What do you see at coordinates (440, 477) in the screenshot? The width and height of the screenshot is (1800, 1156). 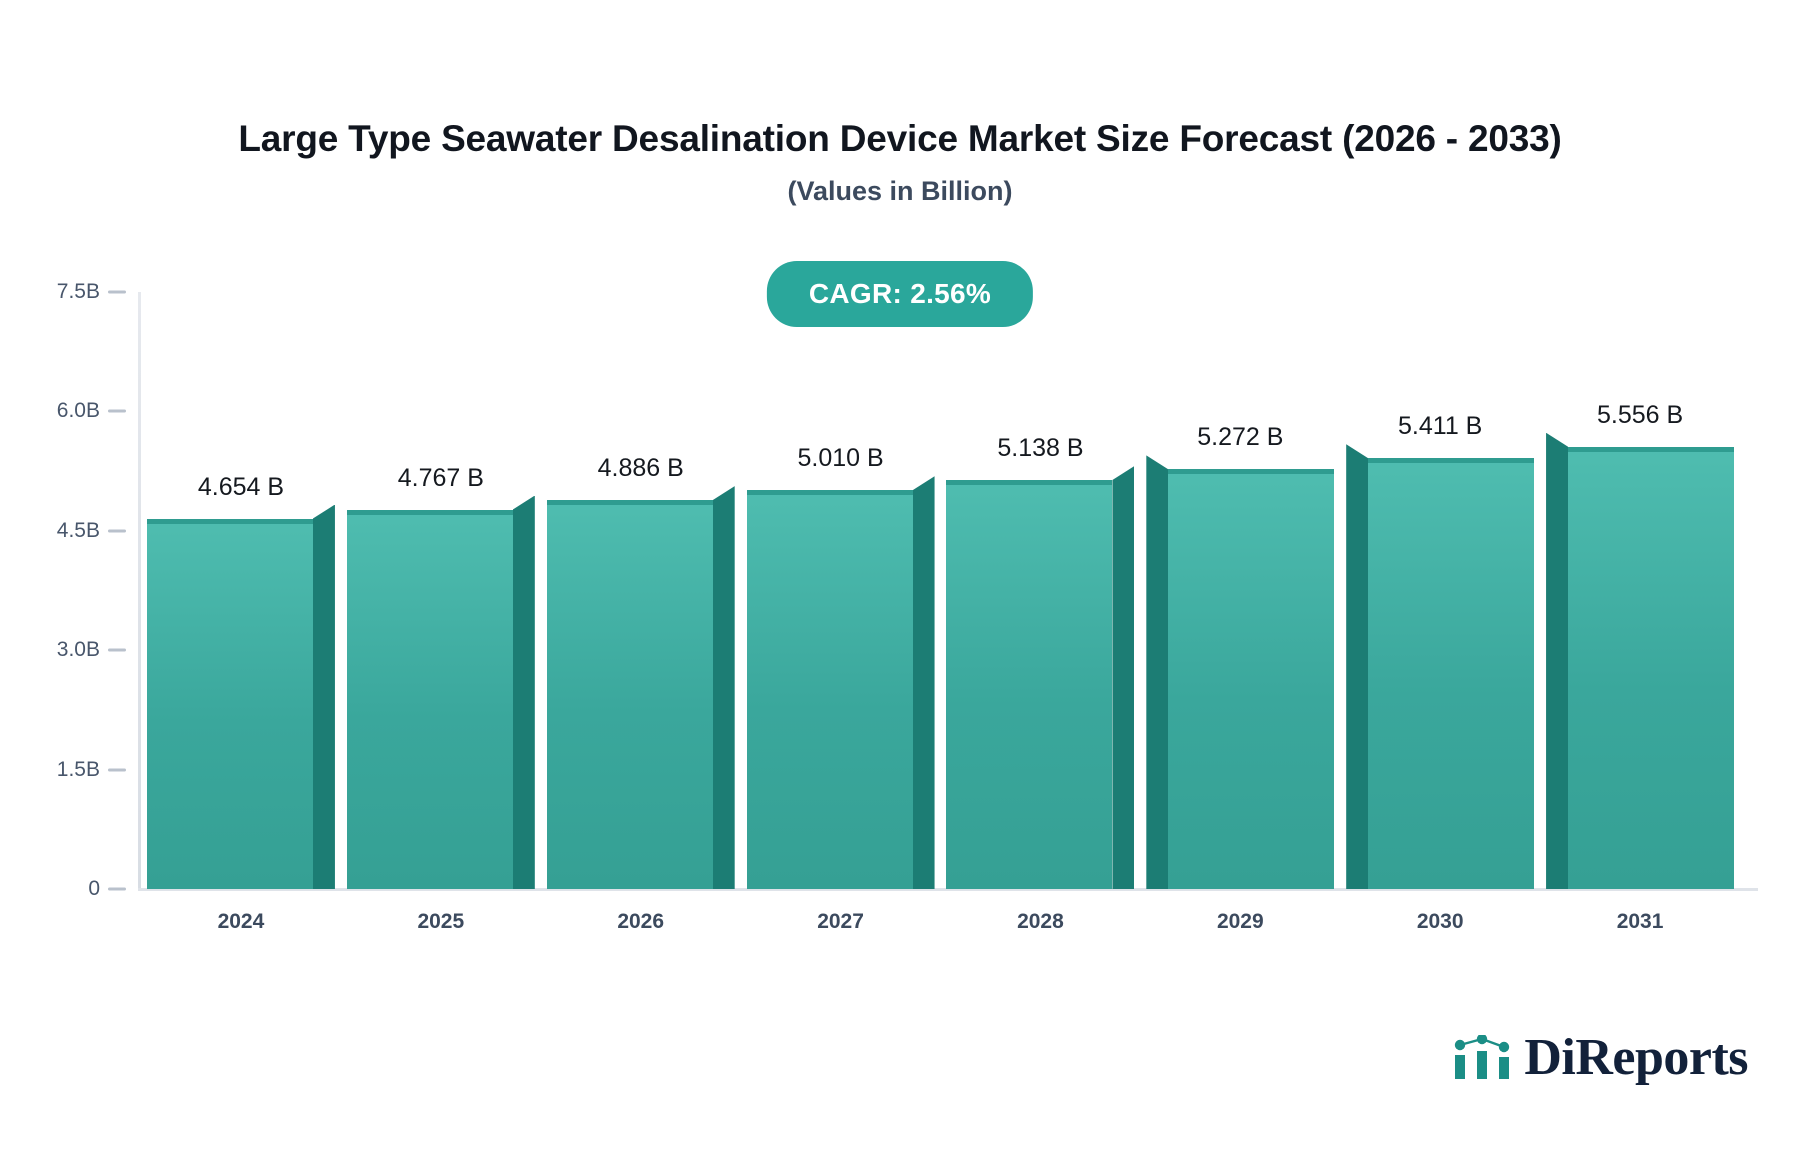 I see `bar-value-label: 4.767 B` at bounding box center [440, 477].